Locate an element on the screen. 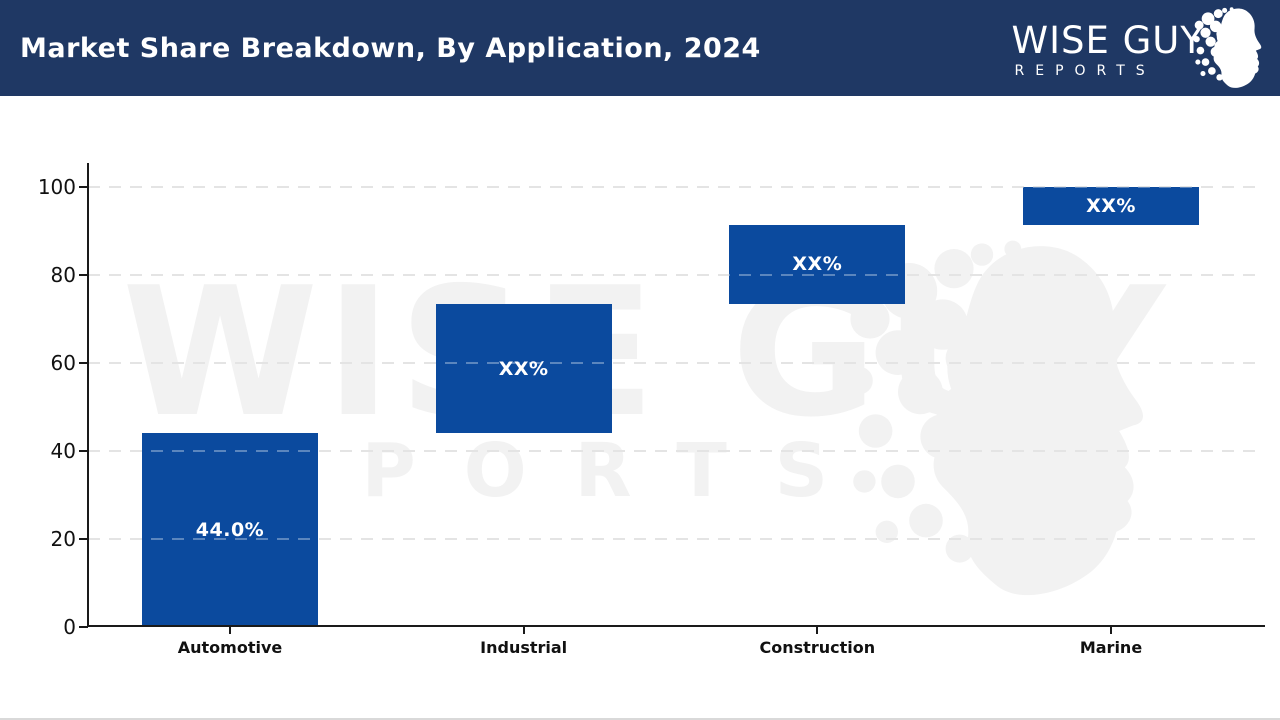  y-axis-tick-label: 100 is located at coordinates (56, 187).